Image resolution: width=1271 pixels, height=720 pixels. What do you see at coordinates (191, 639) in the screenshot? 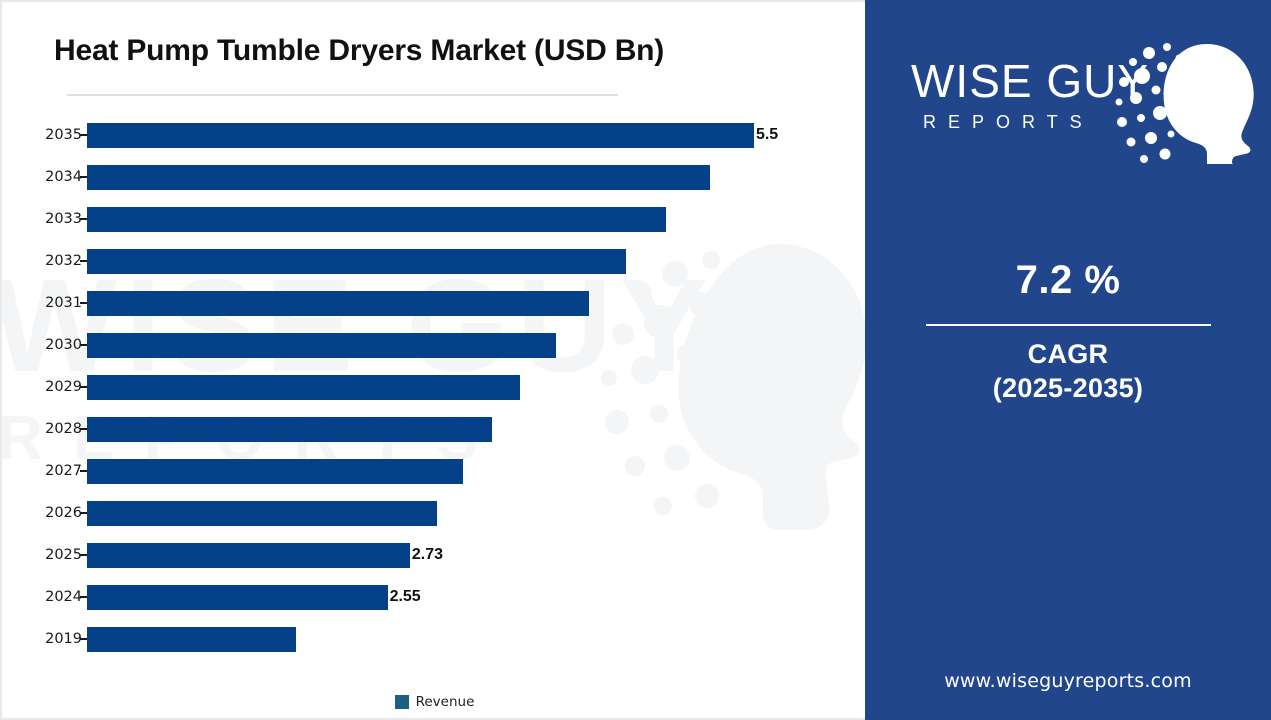
I see `bar-2019` at bounding box center [191, 639].